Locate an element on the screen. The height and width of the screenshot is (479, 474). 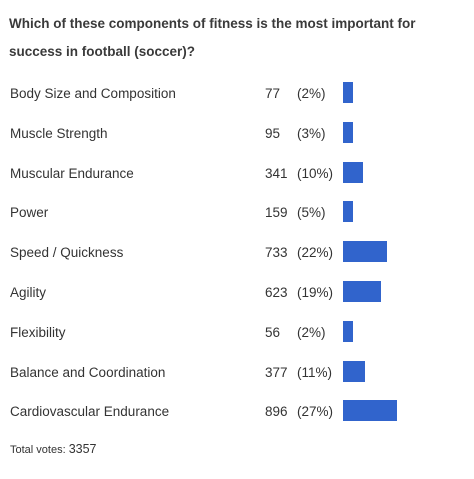
option-label: Flexibility is located at coordinates (38, 332).